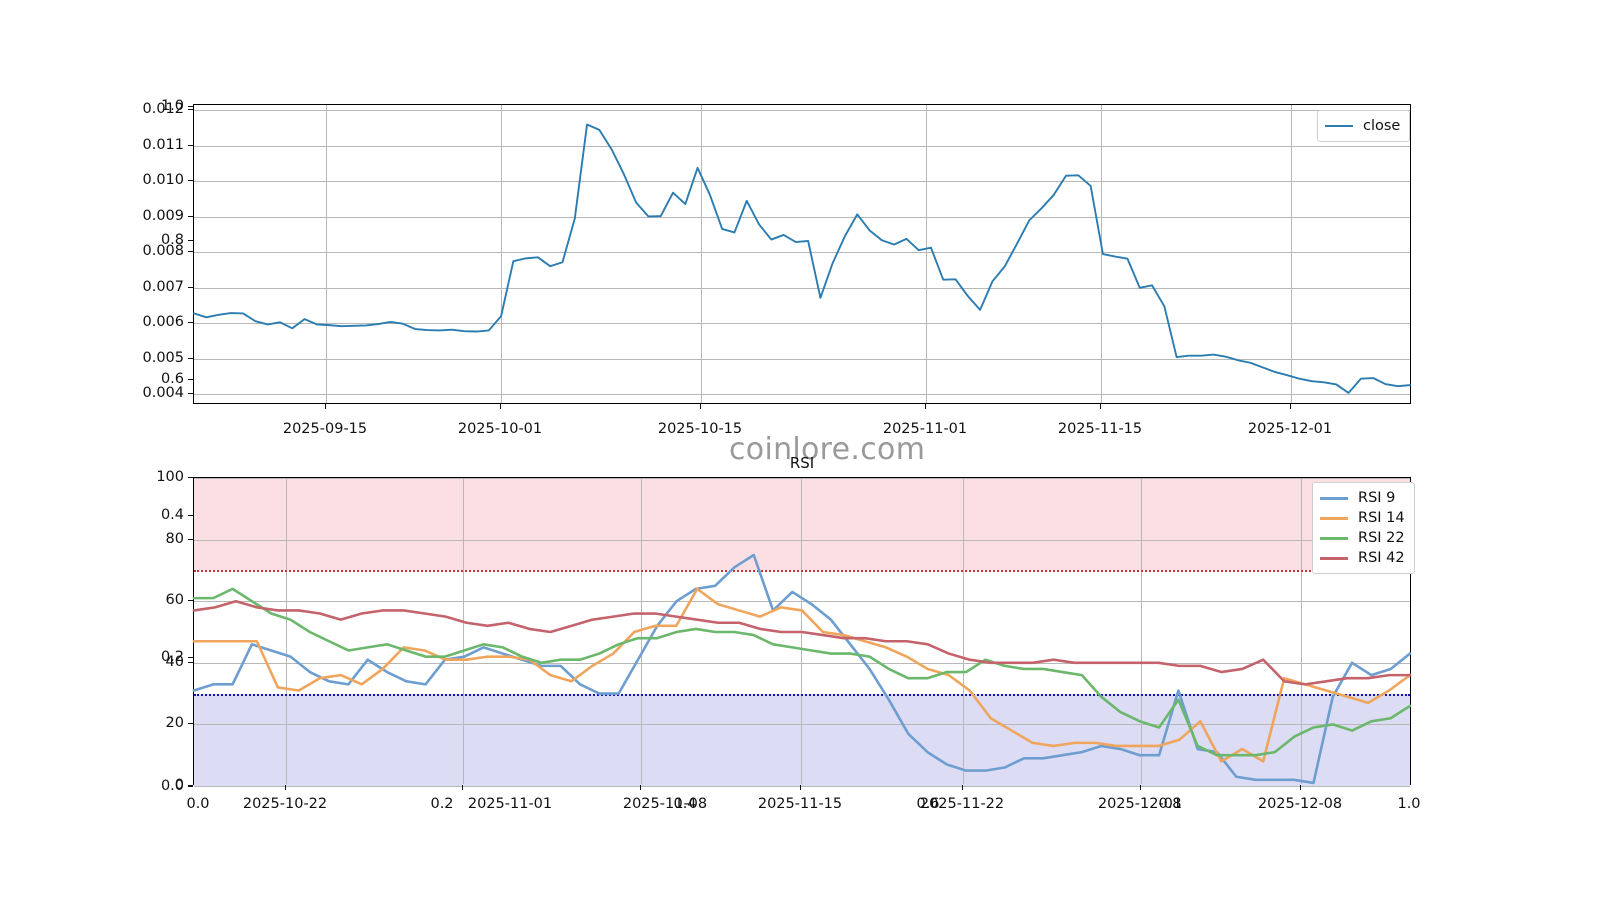 The width and height of the screenshot is (1600, 900). I want to click on rsi-overlay-y-tick-label: 0.0, so click(172, 785).